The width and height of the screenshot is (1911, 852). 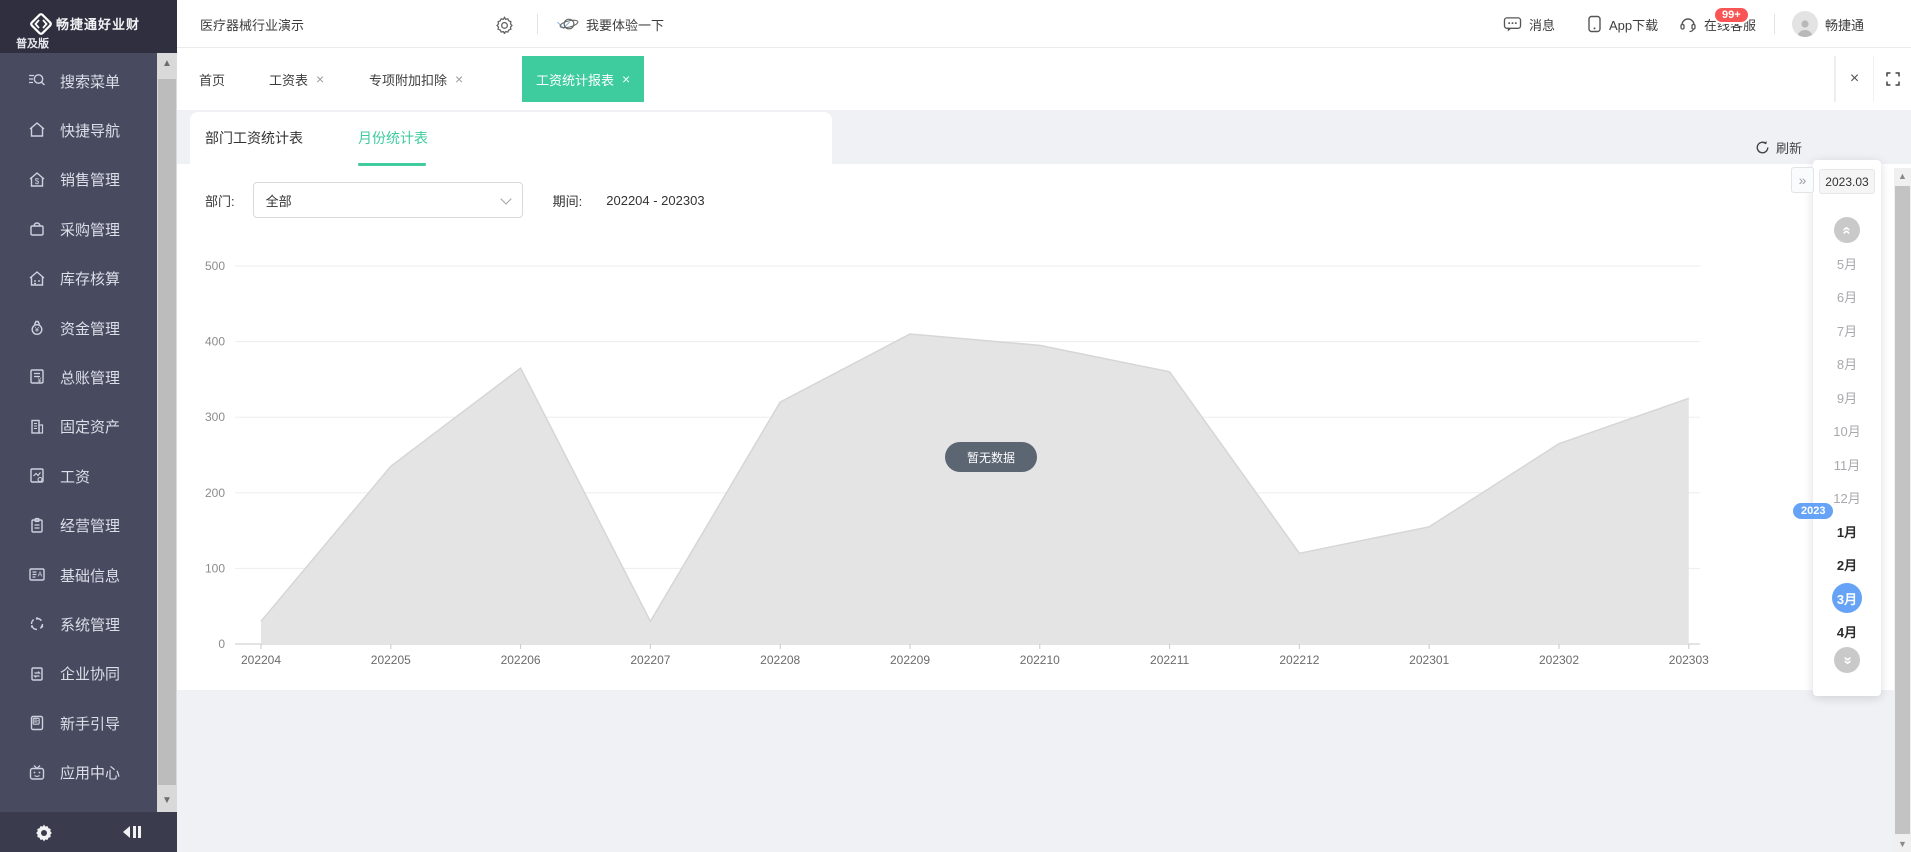 I want to click on report-tab-2: 月份统计表, so click(x=393, y=138).